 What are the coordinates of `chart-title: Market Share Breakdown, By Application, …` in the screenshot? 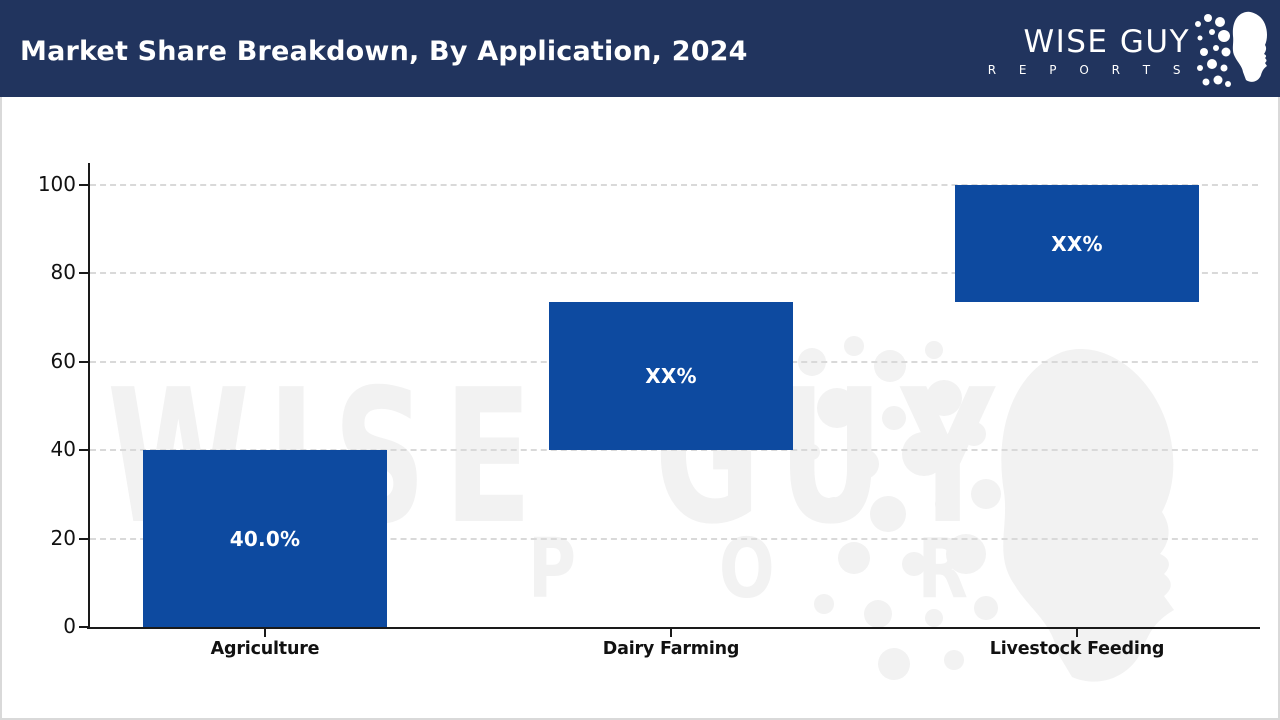 It's located at (384, 51).